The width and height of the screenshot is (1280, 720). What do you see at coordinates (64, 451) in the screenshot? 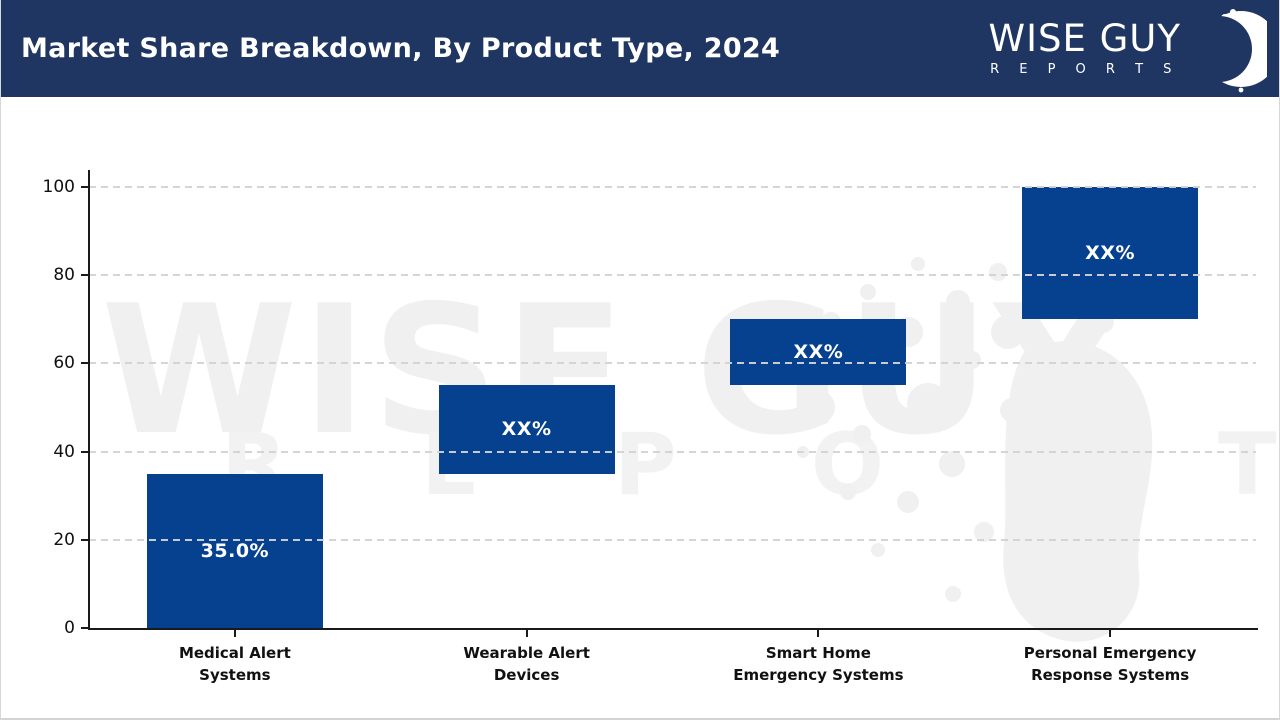
I see `y-tick-label: 40` at bounding box center [64, 451].